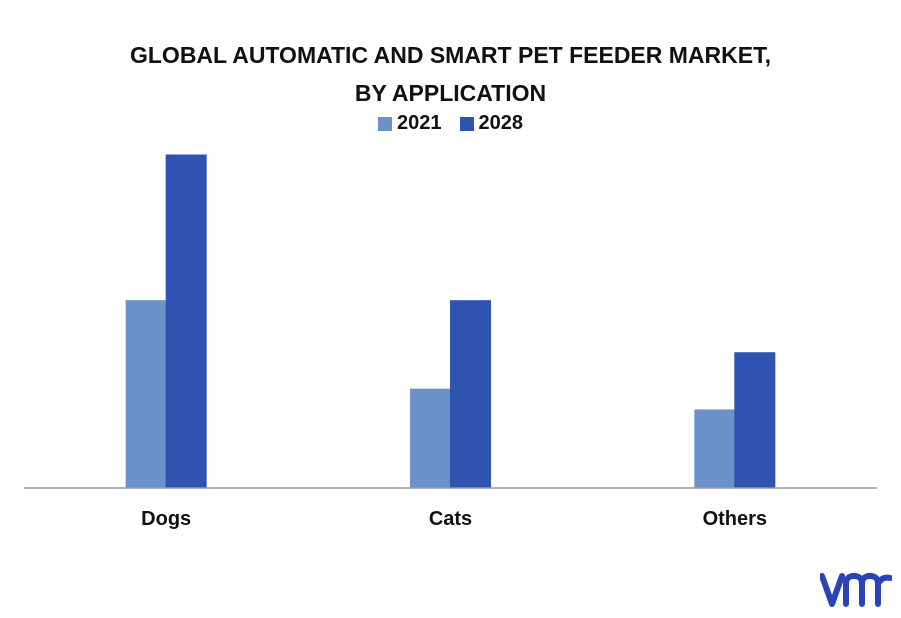 Image resolution: width=901 pixels, height=618 pixels. I want to click on x-tick-label-dogs: Dogs, so click(166, 519).